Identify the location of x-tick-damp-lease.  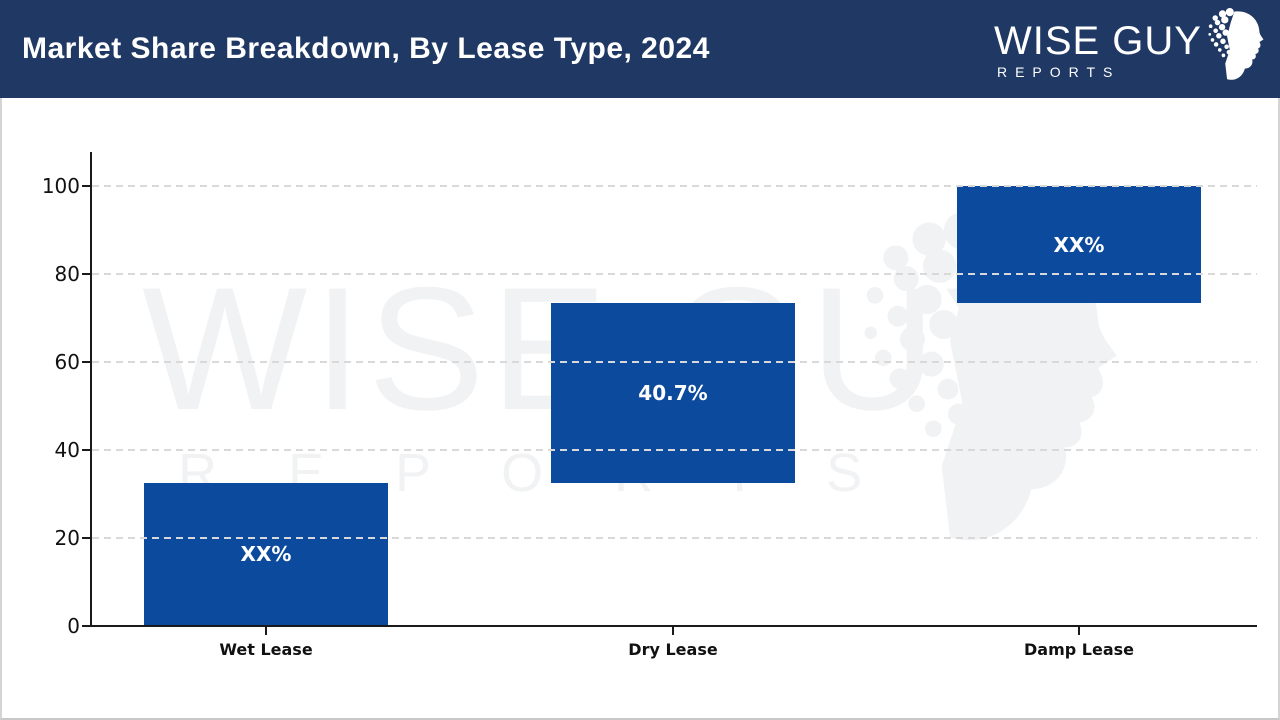
(1079, 631).